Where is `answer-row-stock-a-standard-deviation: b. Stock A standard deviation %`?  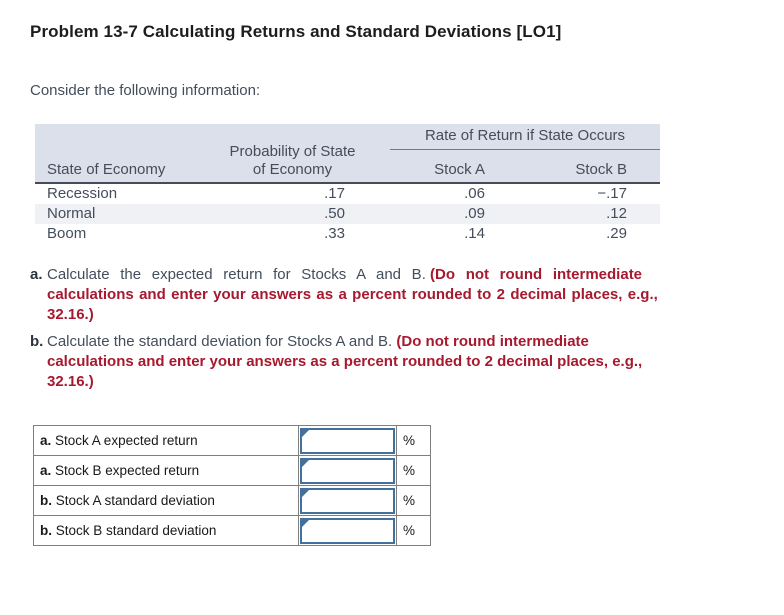
answer-row-stock-a-standard-deviation: b. Stock A standard deviation % is located at coordinates (232, 500).